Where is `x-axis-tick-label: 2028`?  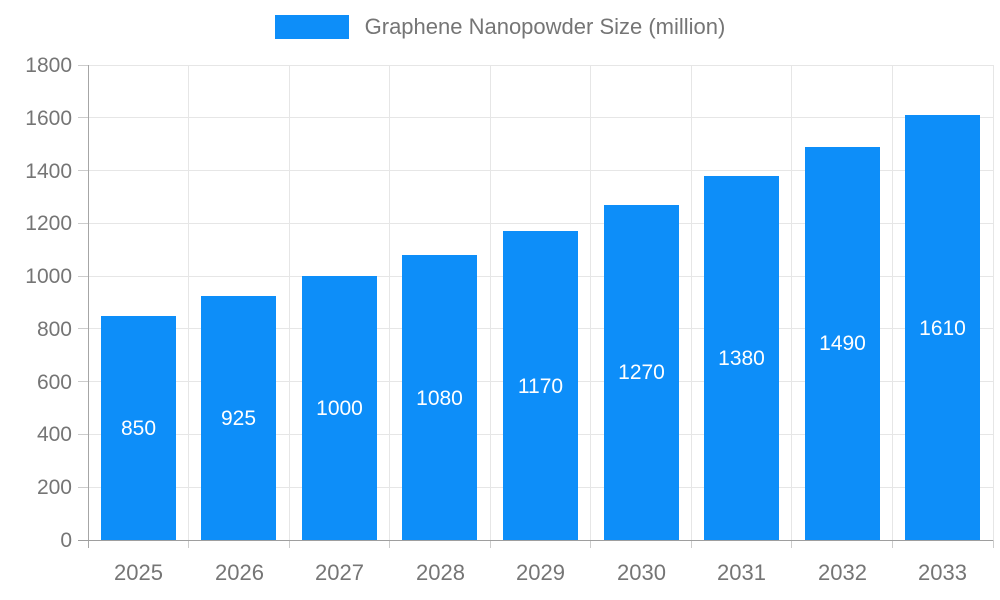 x-axis-tick-label: 2028 is located at coordinates (440, 572).